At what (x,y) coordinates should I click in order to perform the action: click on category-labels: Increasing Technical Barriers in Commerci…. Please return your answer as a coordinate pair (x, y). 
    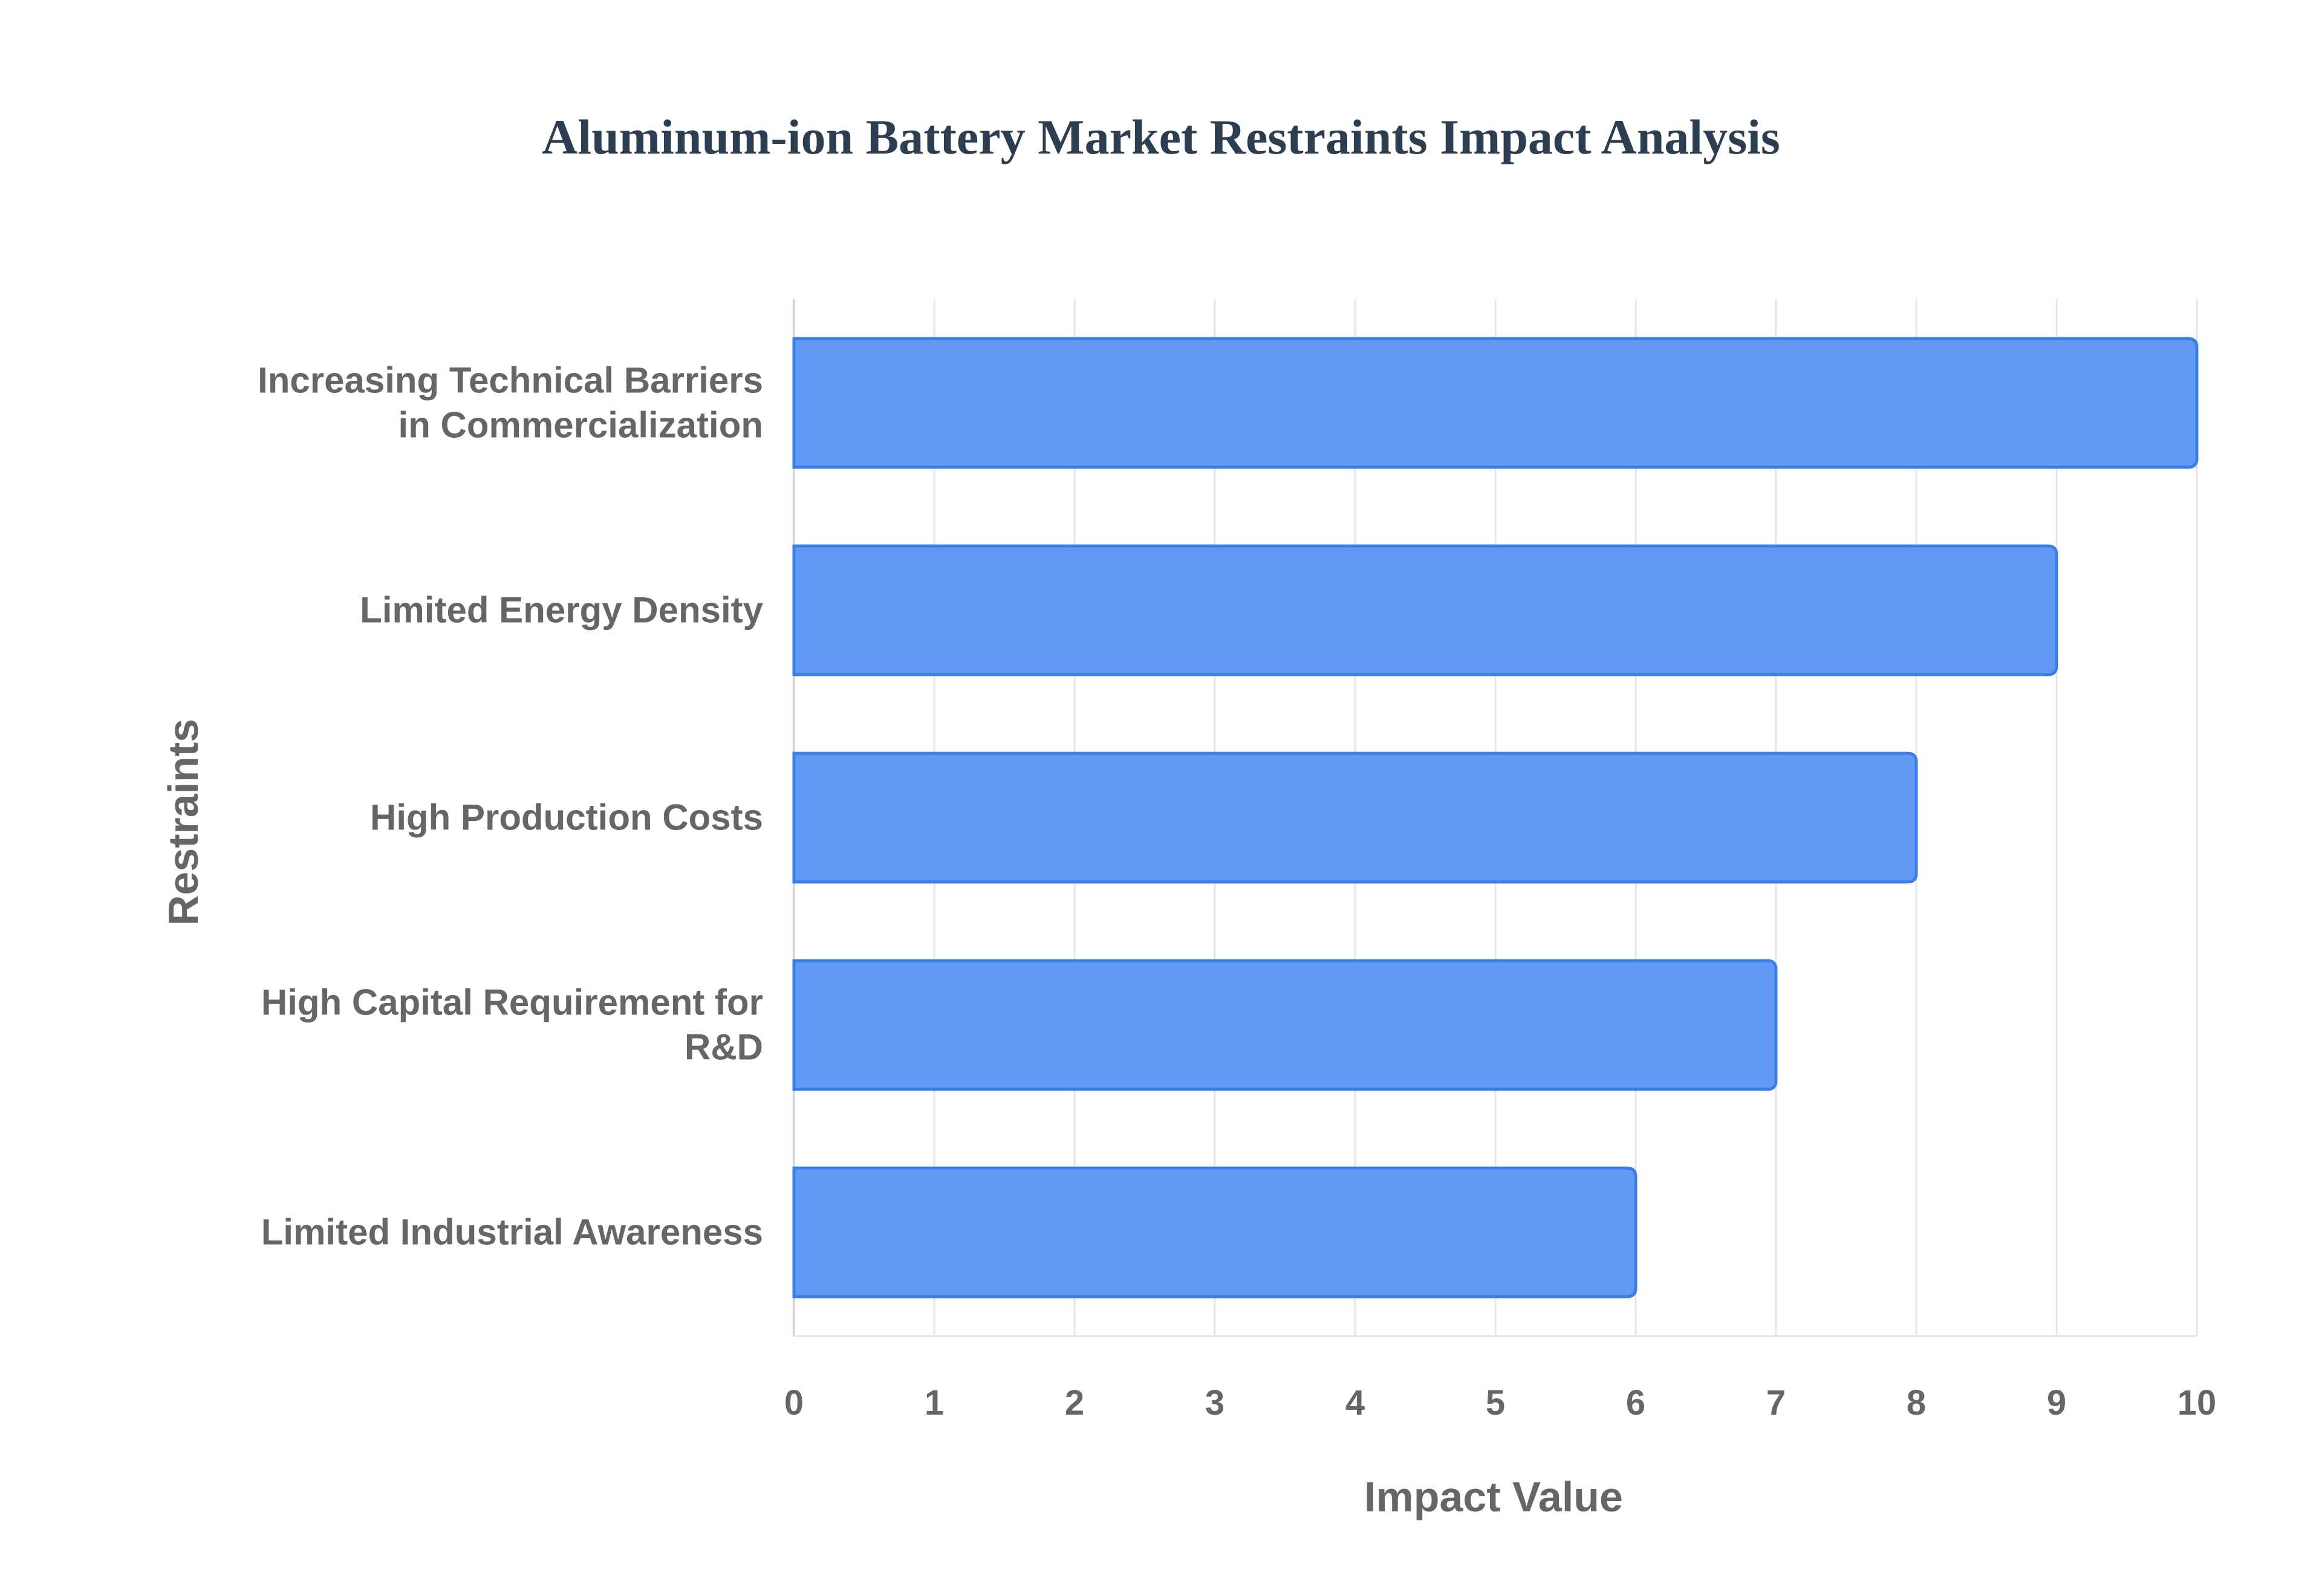
    Looking at the image, I should click on (511, 806).